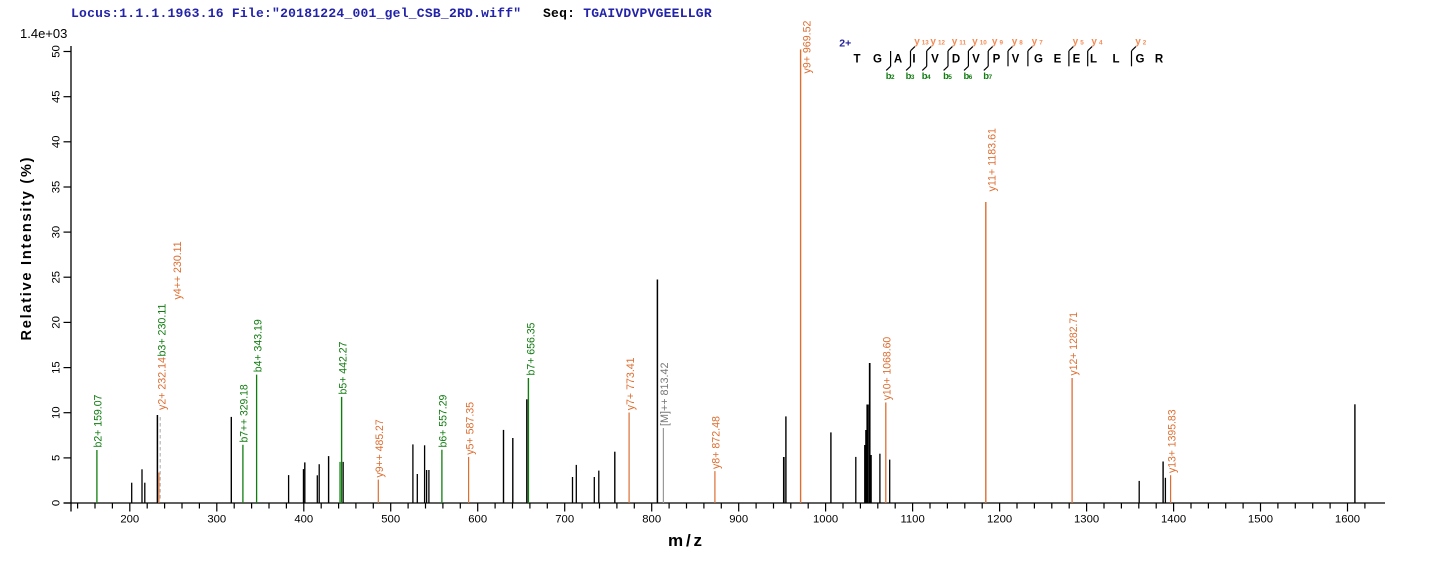  I want to click on svg-text: 6, so click(971, 77).